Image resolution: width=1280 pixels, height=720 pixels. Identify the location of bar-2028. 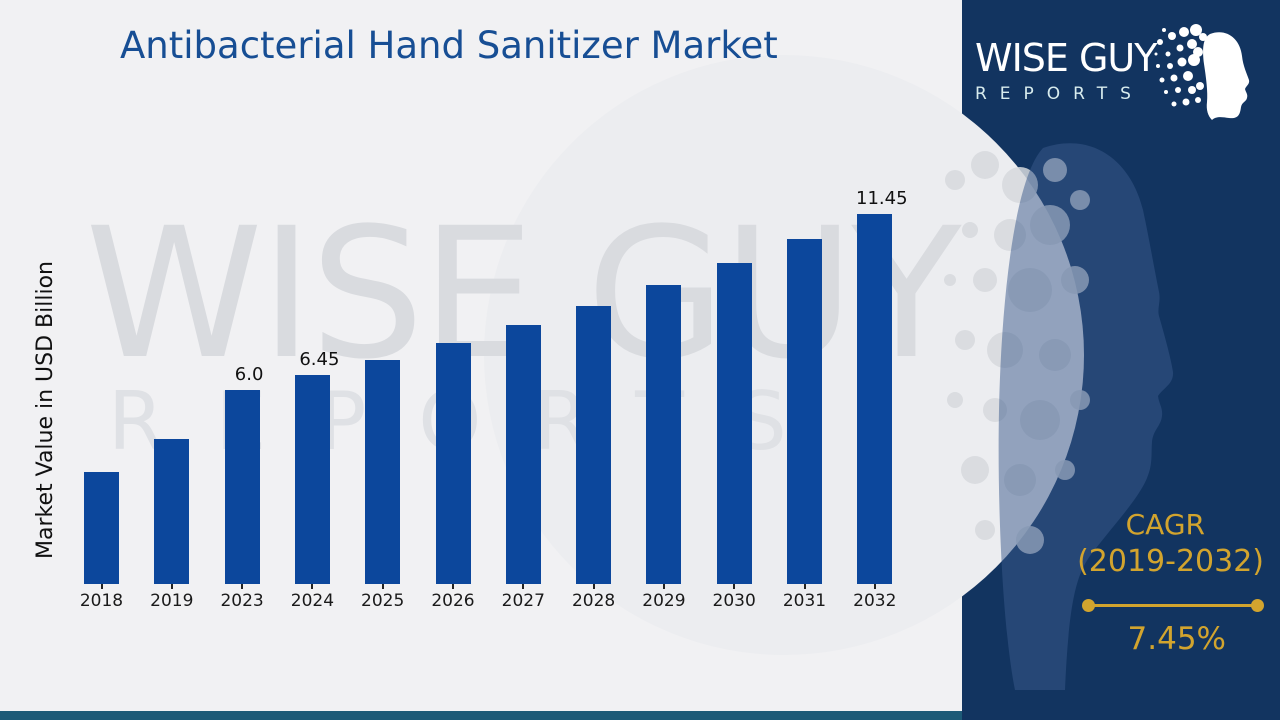
(594, 445).